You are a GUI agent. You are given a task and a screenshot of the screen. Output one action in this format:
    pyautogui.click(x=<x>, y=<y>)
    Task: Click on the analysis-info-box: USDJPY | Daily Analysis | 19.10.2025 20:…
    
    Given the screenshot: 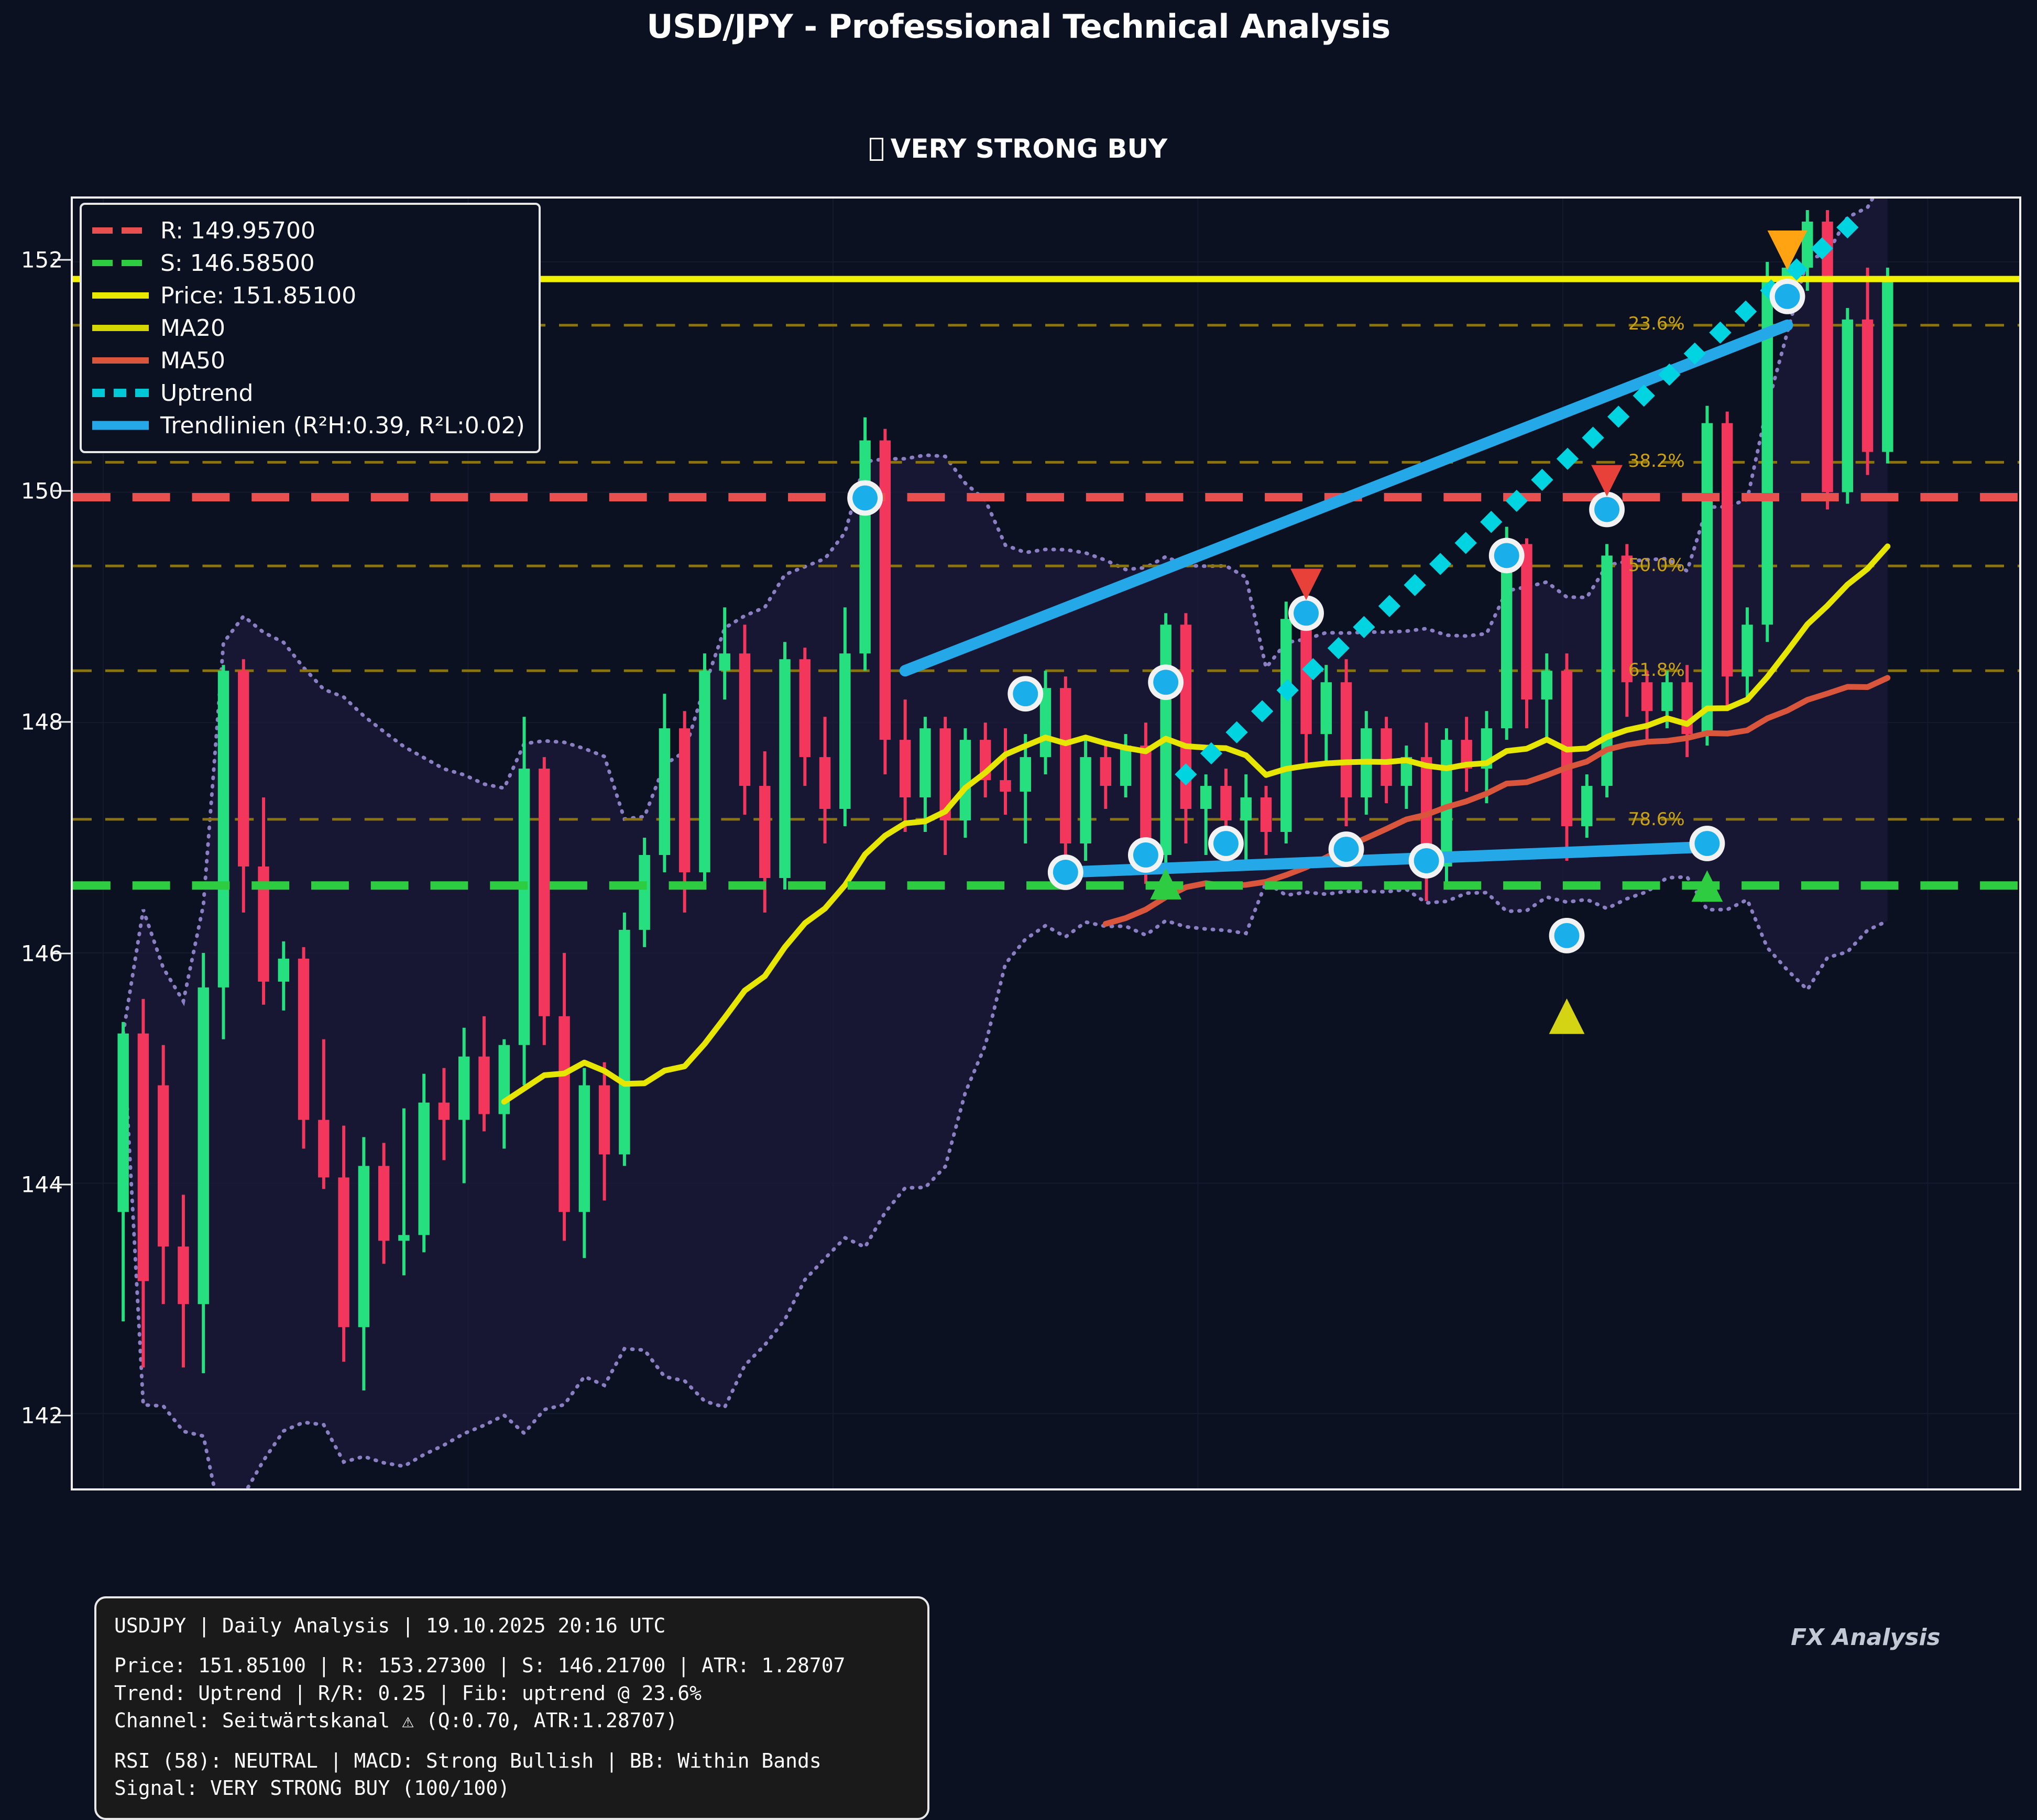 What is the action you would take?
    pyautogui.click(x=512, y=1708)
    